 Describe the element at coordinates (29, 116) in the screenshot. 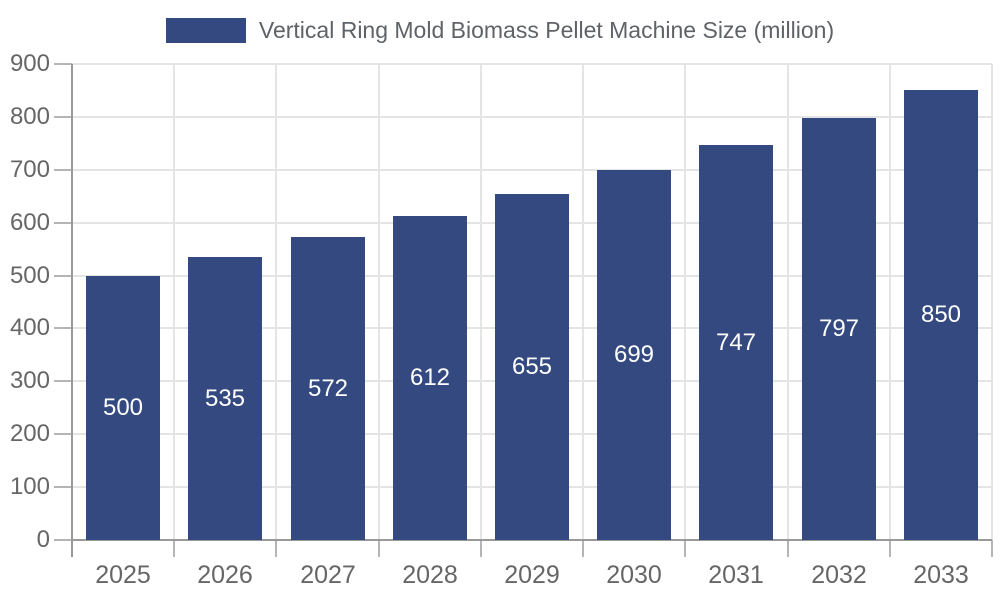

I see `y-tick-label: 800` at that location.